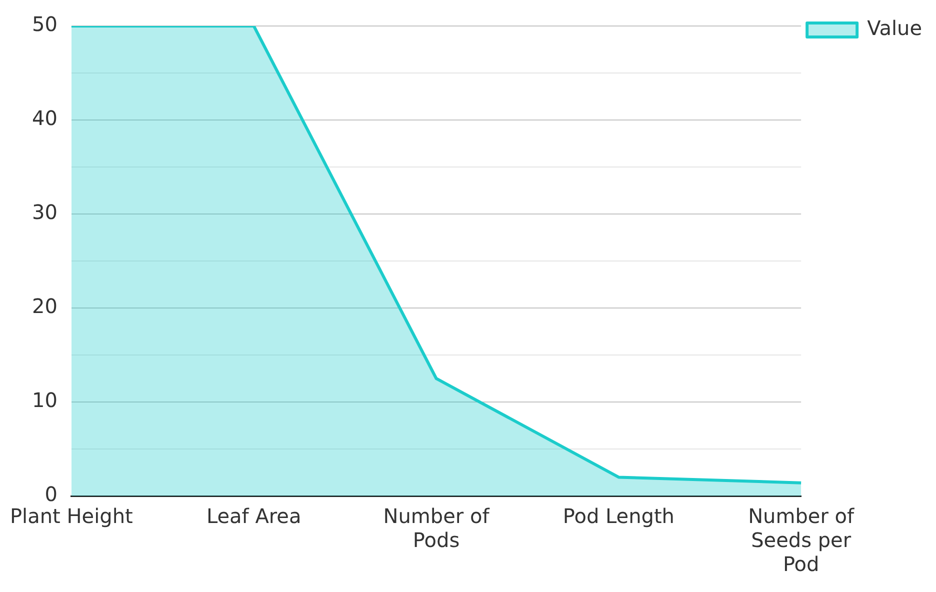  I want to click on y-tick-label: 20, so click(45, 306).